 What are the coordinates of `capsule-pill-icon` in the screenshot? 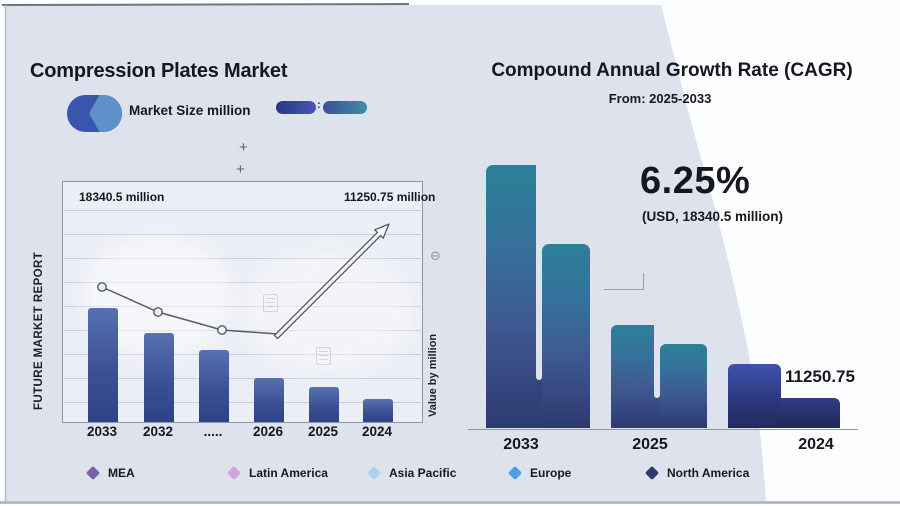 It's located at (94, 113).